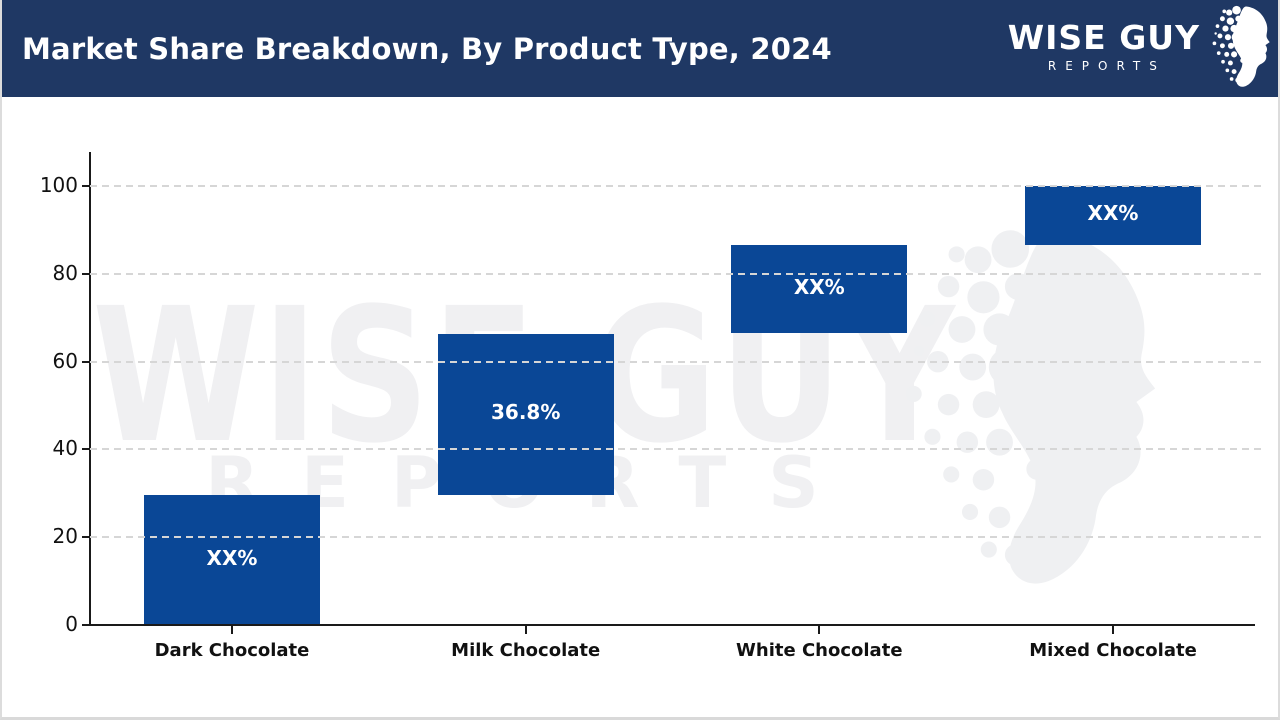 The width and height of the screenshot is (1280, 720). What do you see at coordinates (65, 360) in the screenshot?
I see `y-tick-label: 60` at bounding box center [65, 360].